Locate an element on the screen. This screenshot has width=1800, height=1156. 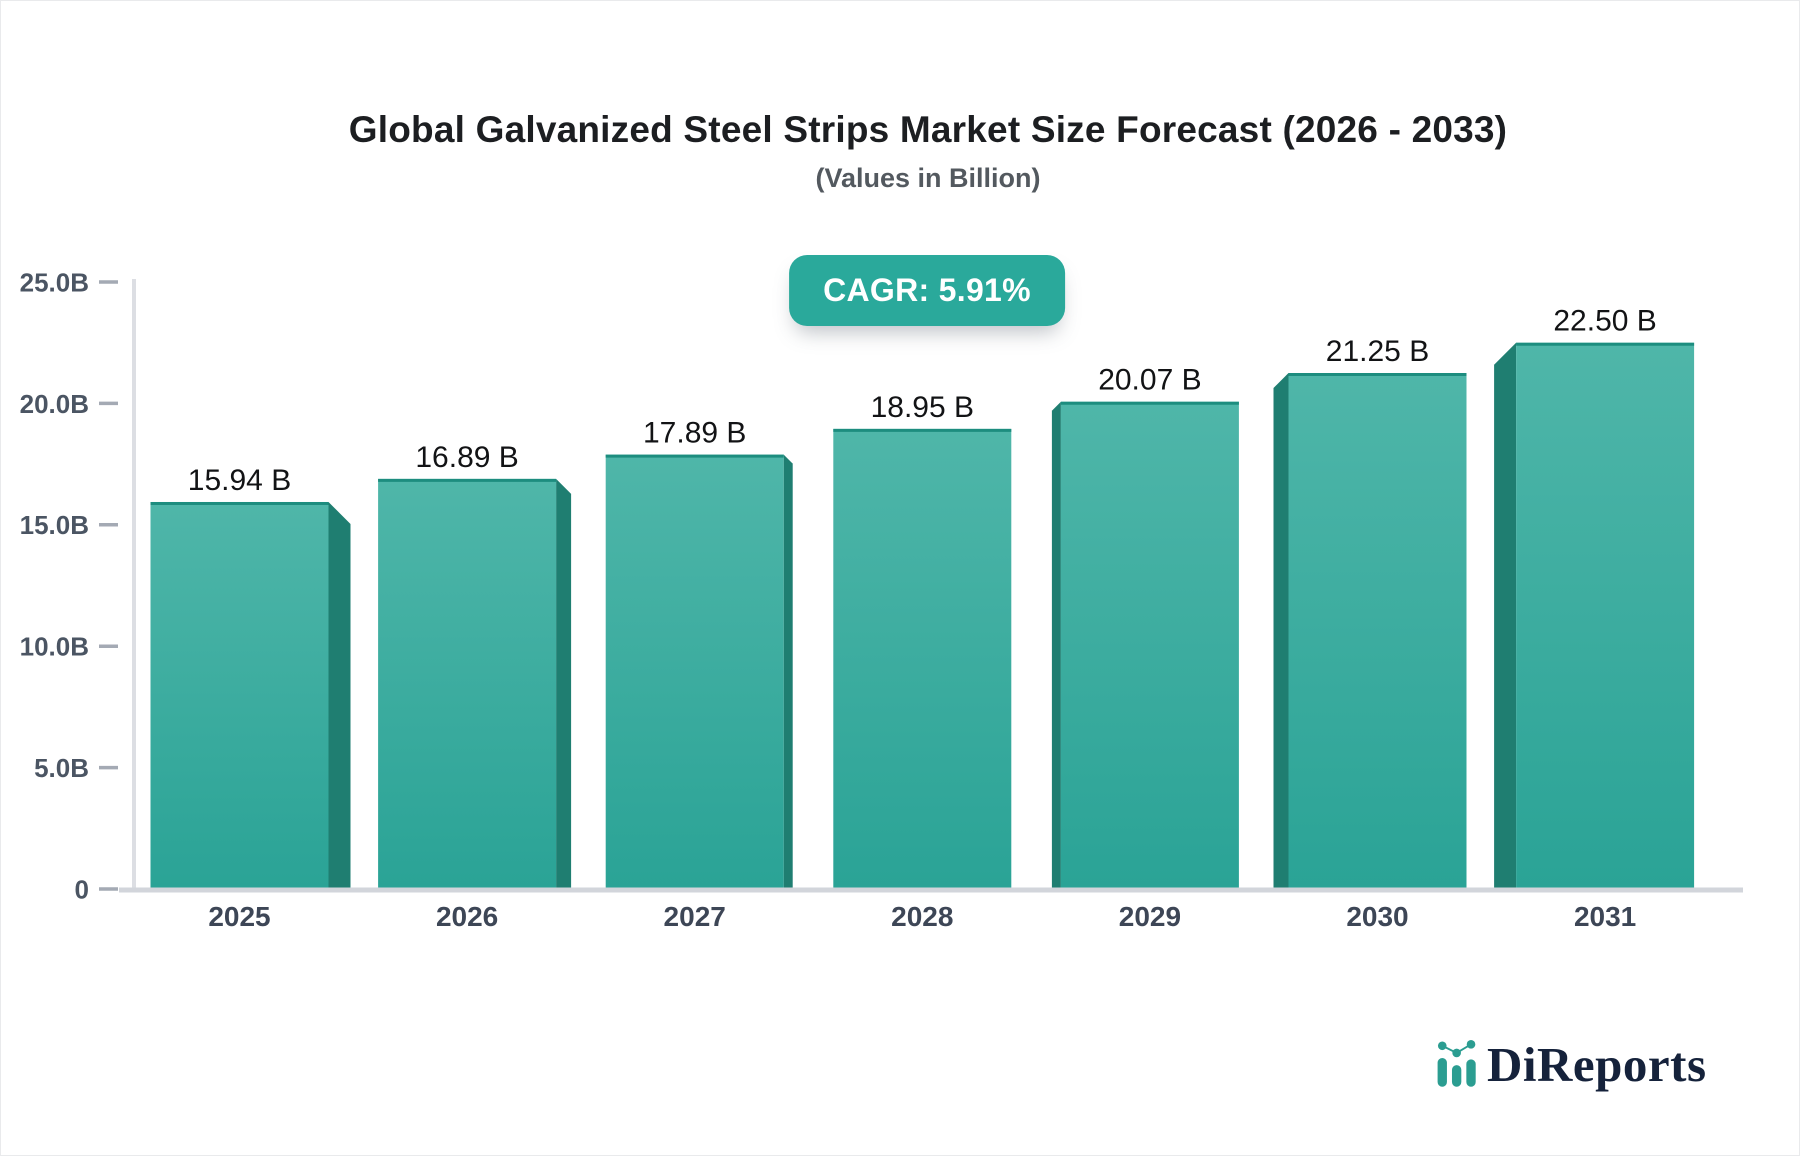
chart-subtitle: (Values in Billion) is located at coordinates (928, 178).